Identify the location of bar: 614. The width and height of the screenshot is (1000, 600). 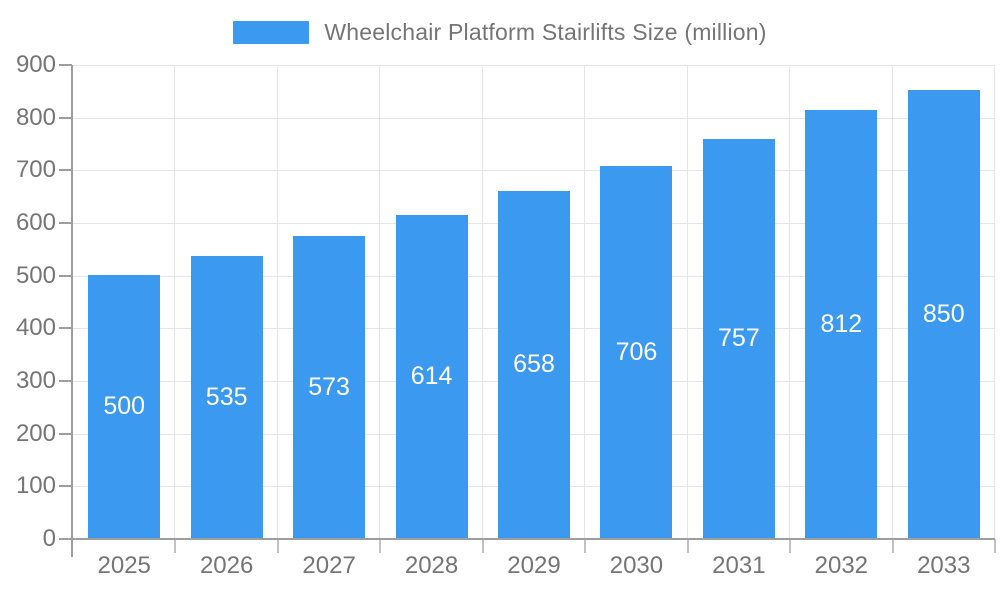
(431, 376).